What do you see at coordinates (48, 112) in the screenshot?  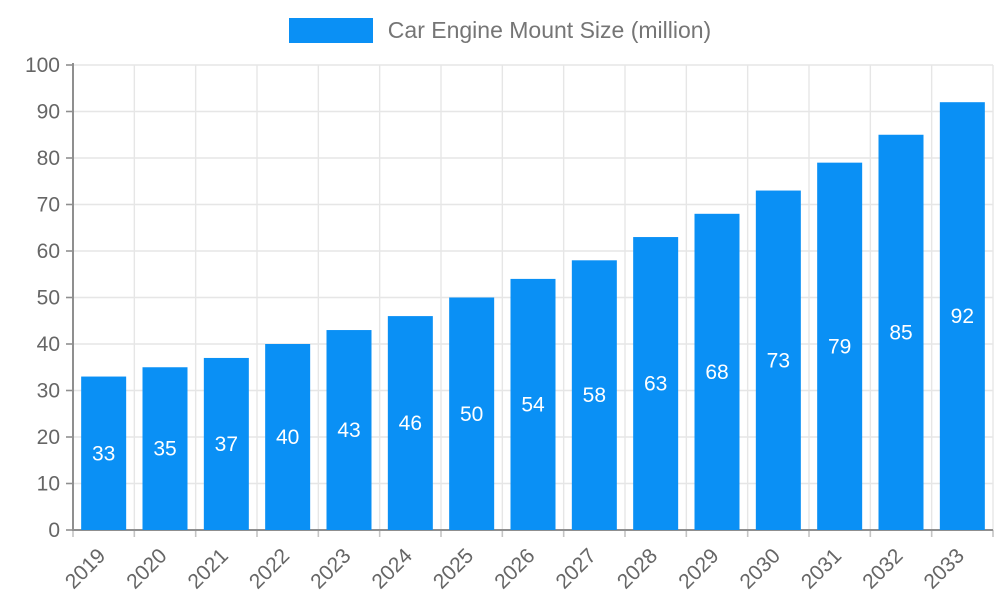 I see `y-tick-label: 90` at bounding box center [48, 112].